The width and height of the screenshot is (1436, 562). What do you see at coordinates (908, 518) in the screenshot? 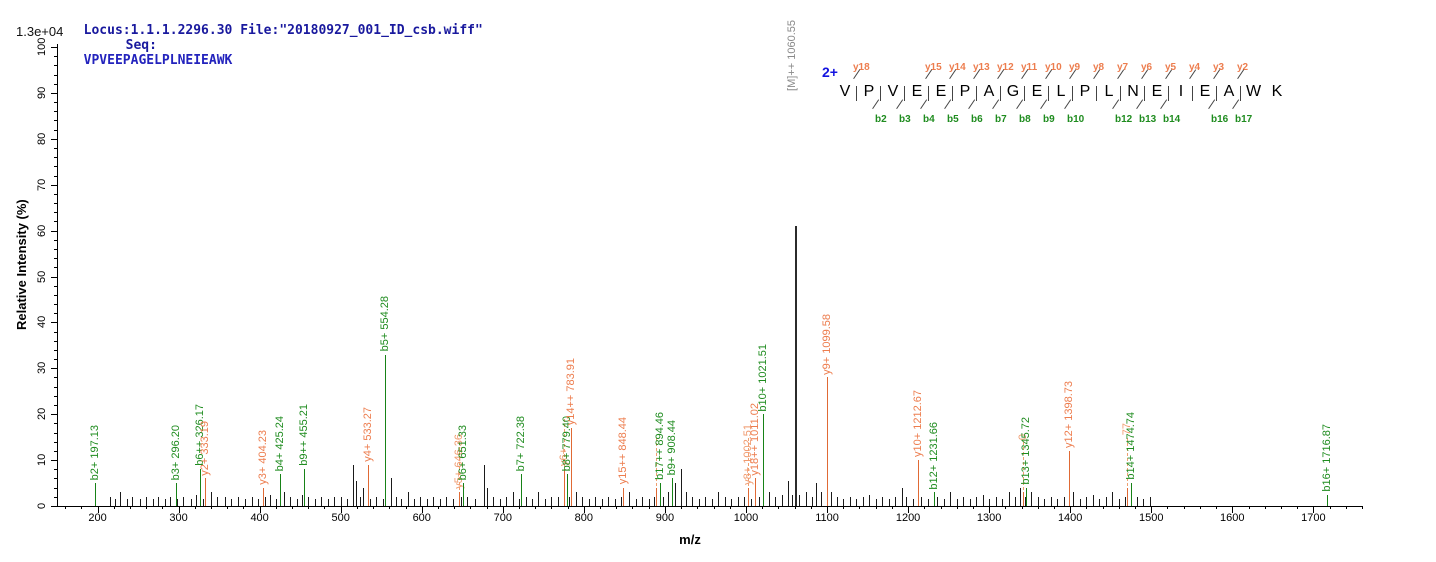
I see `x-tick-label: 1200` at bounding box center [908, 518].